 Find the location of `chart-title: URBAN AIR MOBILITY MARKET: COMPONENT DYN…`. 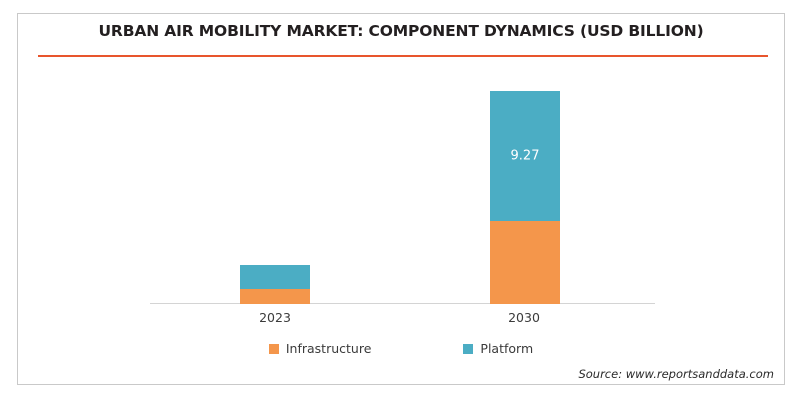

chart-title: URBAN AIR MOBILITY MARKET: COMPONENT DYN… is located at coordinates (401, 31).